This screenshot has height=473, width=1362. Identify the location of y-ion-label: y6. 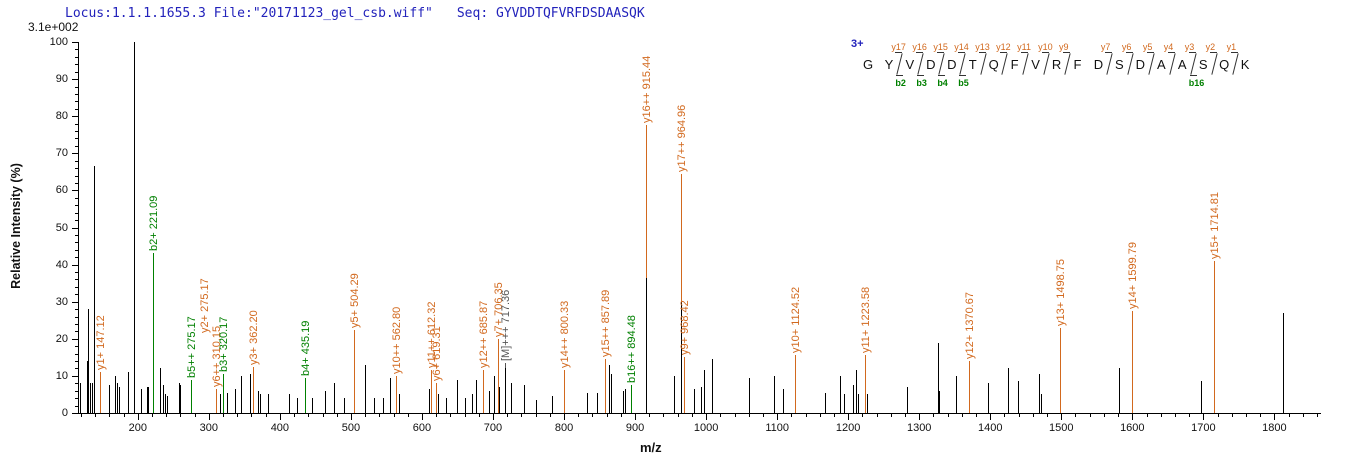
(1126, 47).